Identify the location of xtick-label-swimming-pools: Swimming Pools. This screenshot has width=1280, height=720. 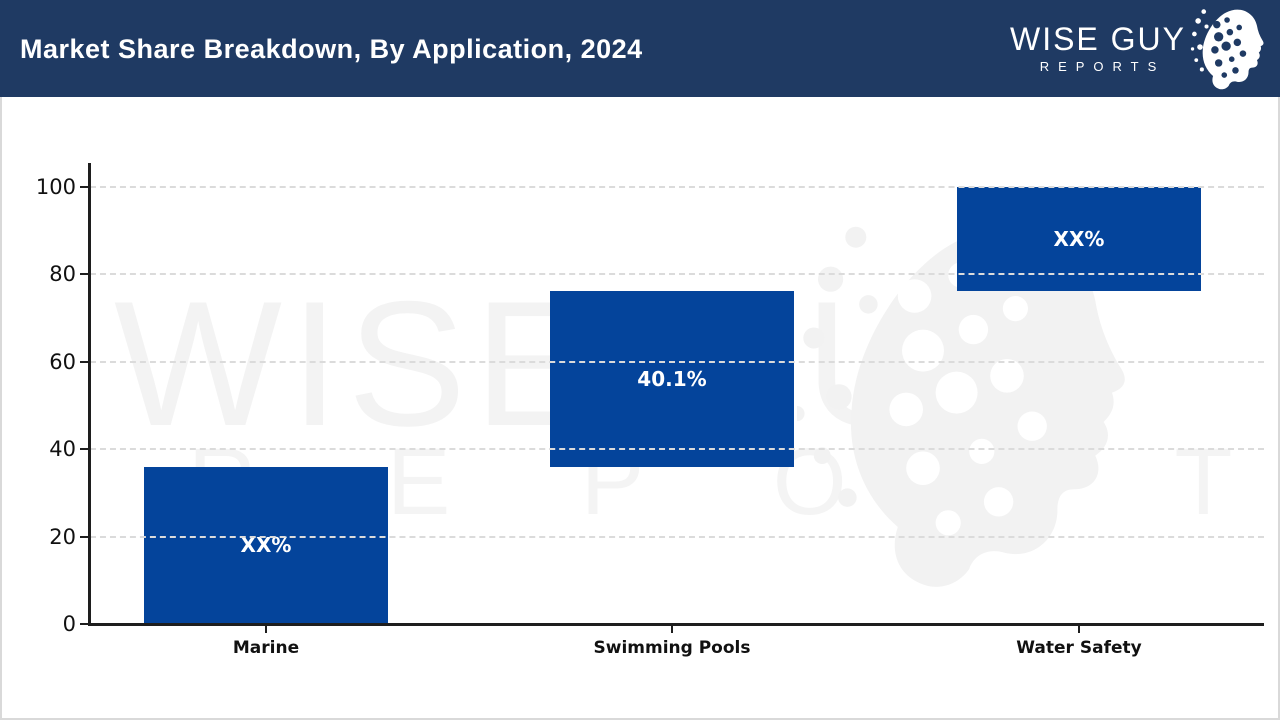
(672, 648).